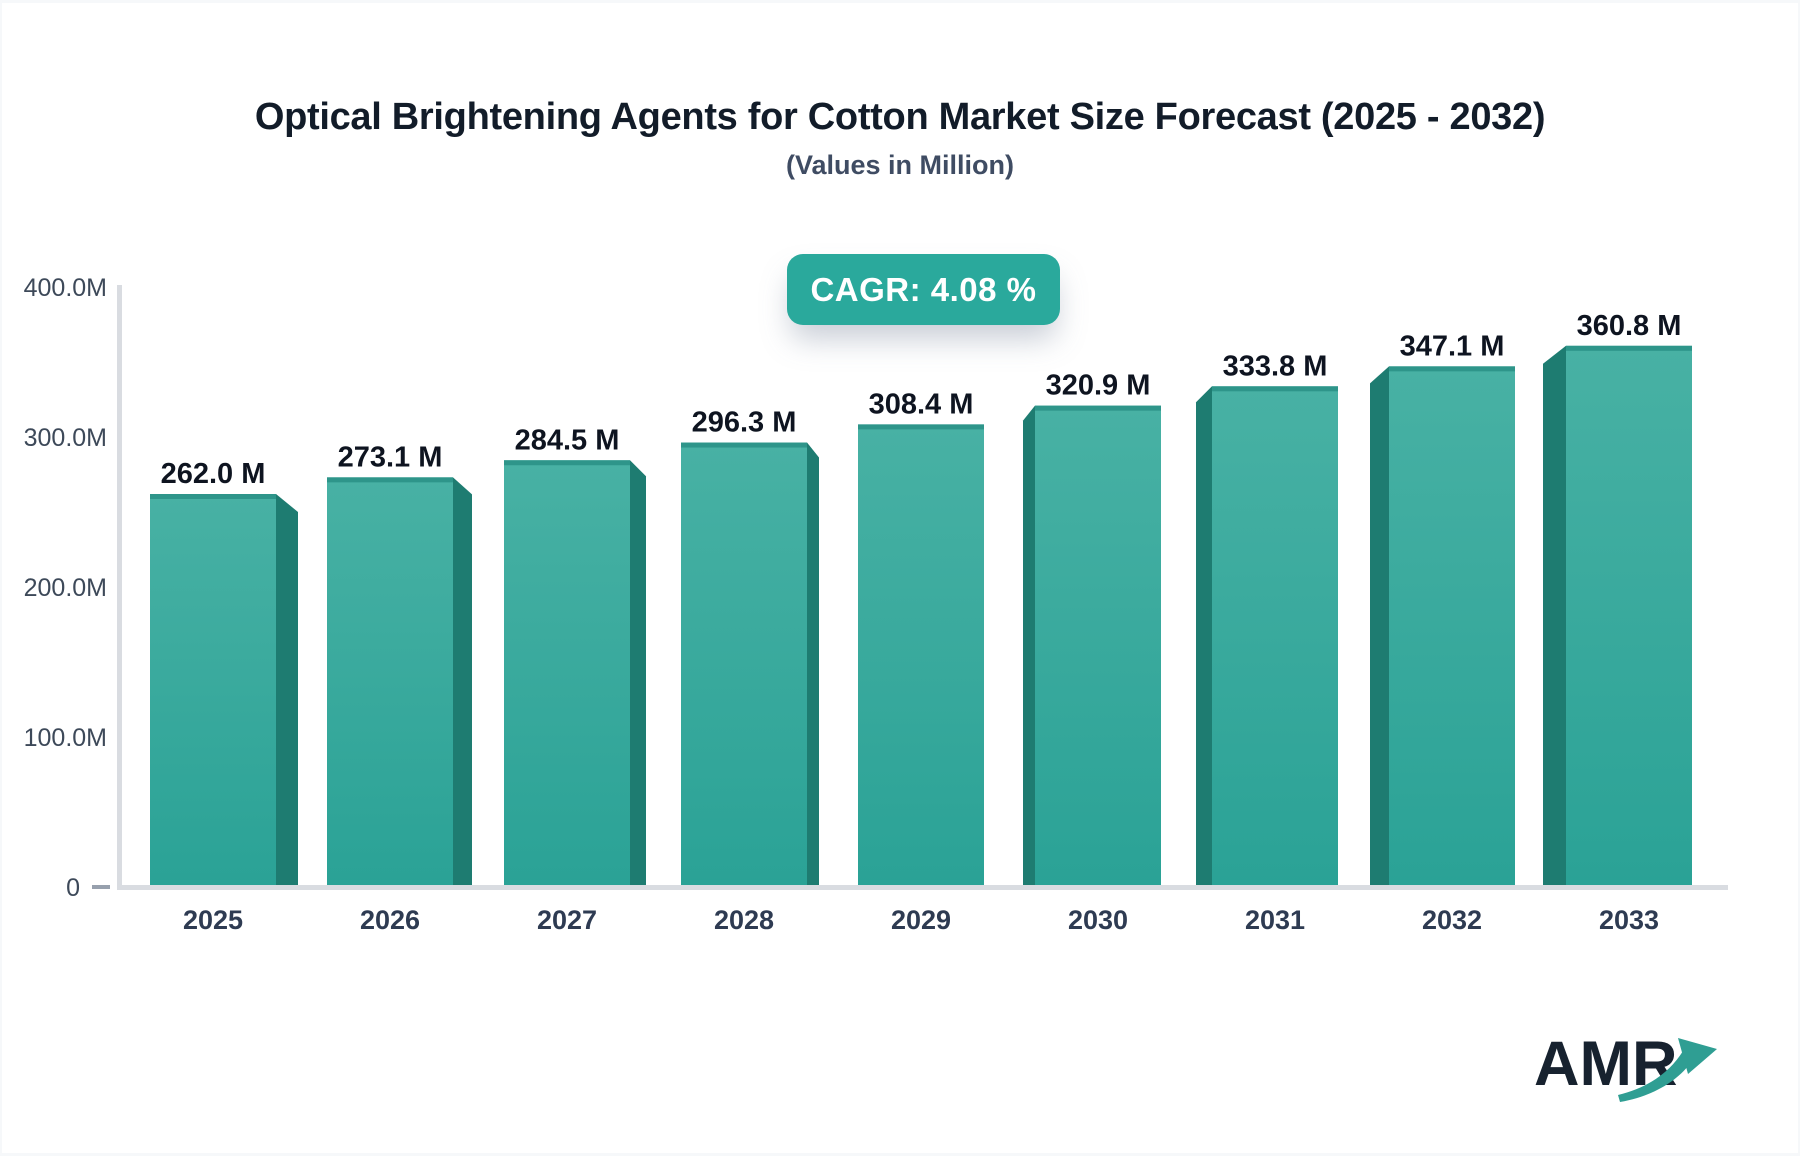 This screenshot has height=1156, width=1800. I want to click on bar-2027, so click(567, 674).